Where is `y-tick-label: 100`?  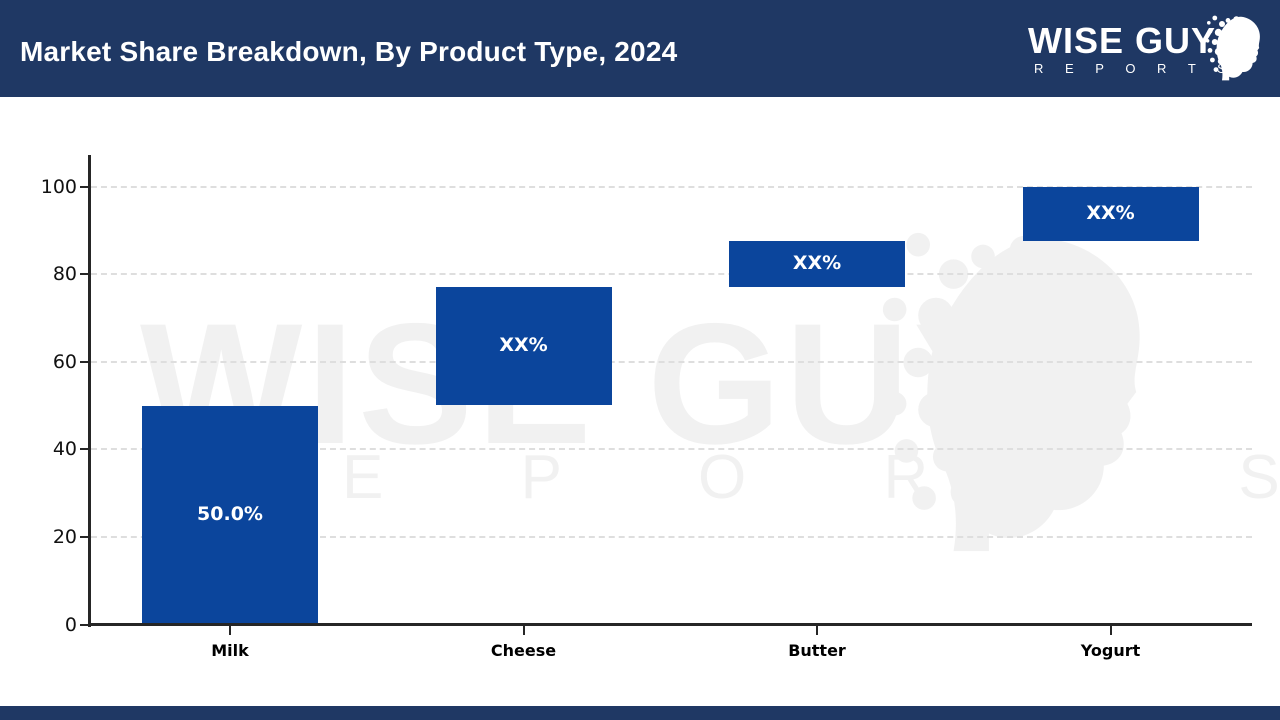
y-tick-label: 100 is located at coordinates (58, 186).